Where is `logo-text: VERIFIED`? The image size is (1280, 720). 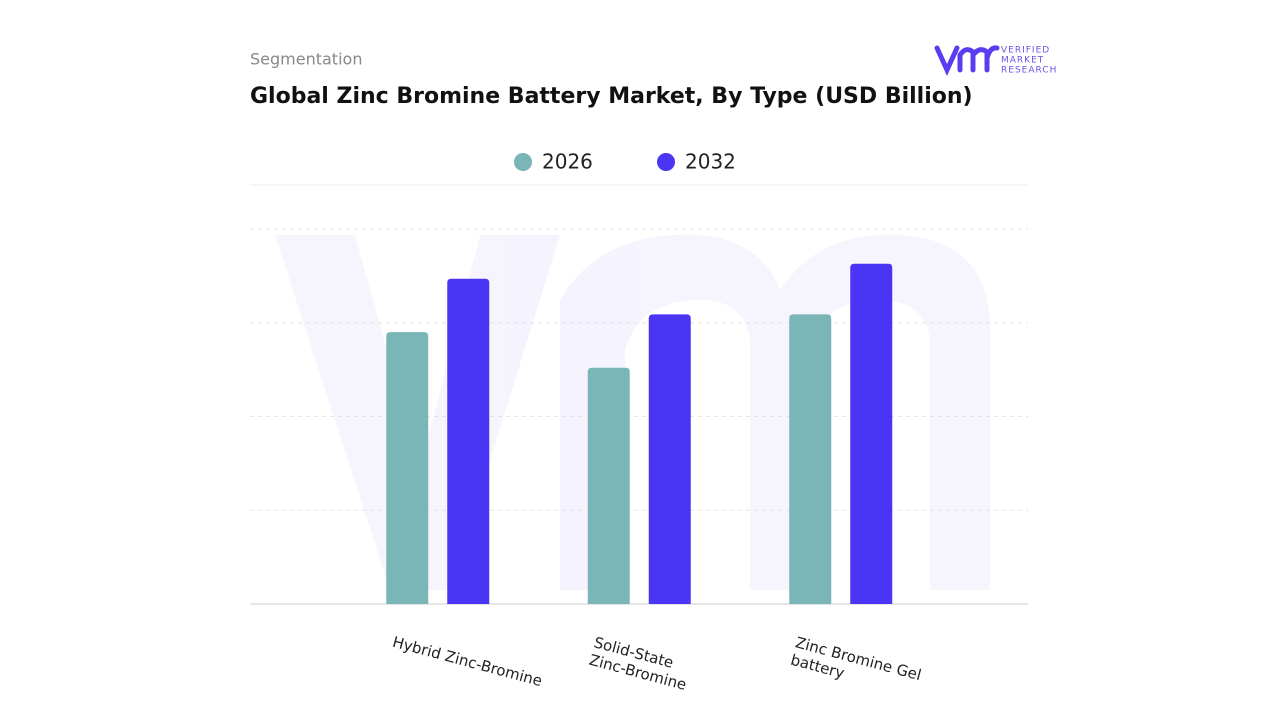 logo-text: VERIFIED is located at coordinates (1025, 51).